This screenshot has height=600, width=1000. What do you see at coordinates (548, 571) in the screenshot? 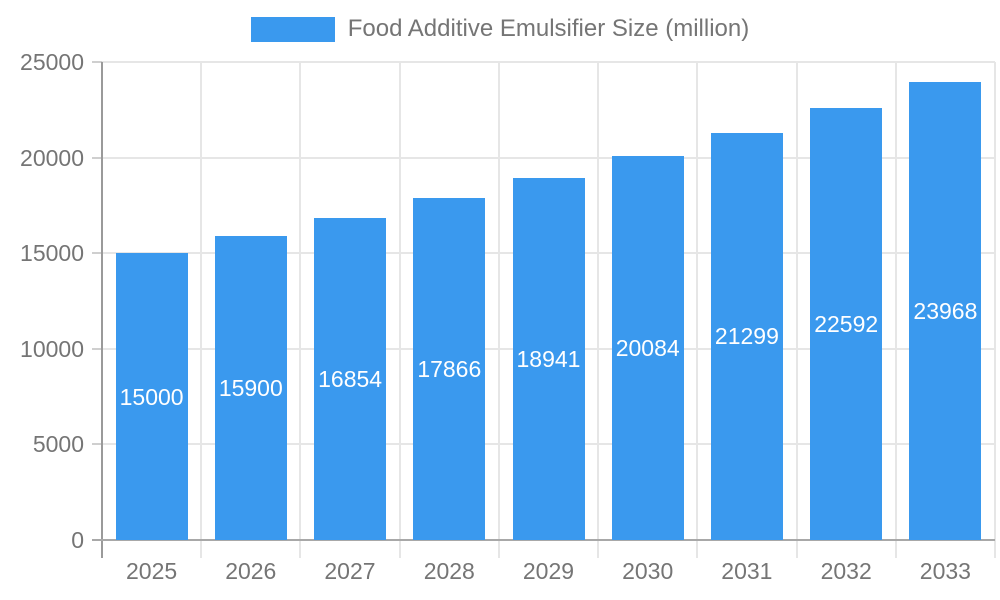
I see `x-axis-tick-label: 2029` at bounding box center [548, 571].